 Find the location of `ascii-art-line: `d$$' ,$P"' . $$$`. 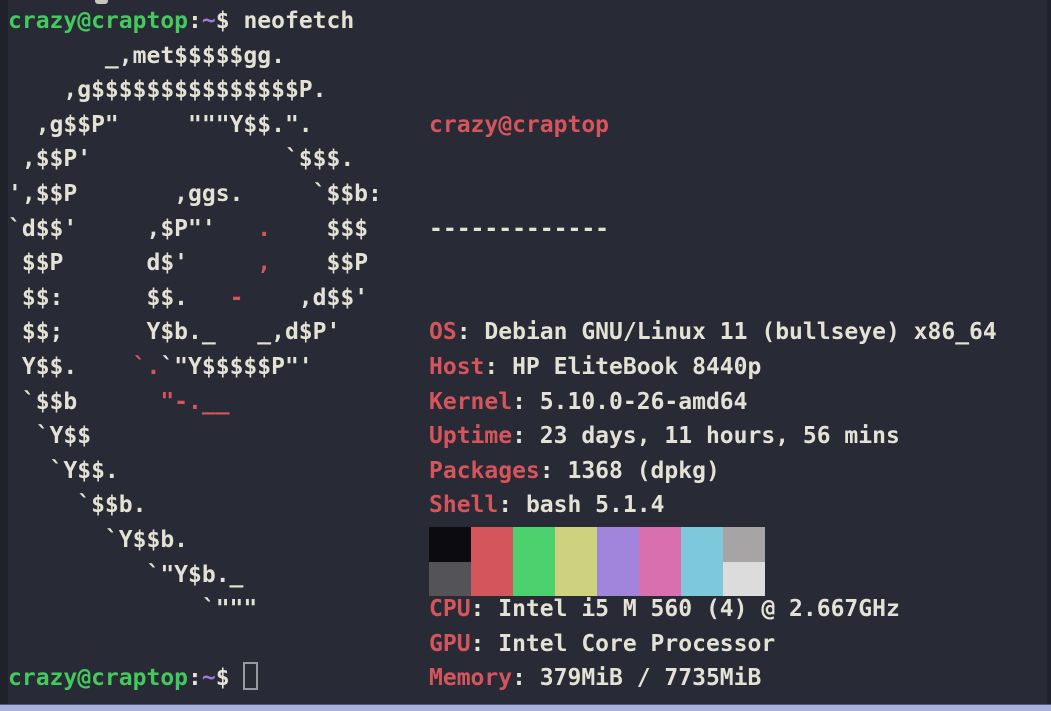

ascii-art-line: `d$$' ,$P"' . $$$ is located at coordinates (195, 229).